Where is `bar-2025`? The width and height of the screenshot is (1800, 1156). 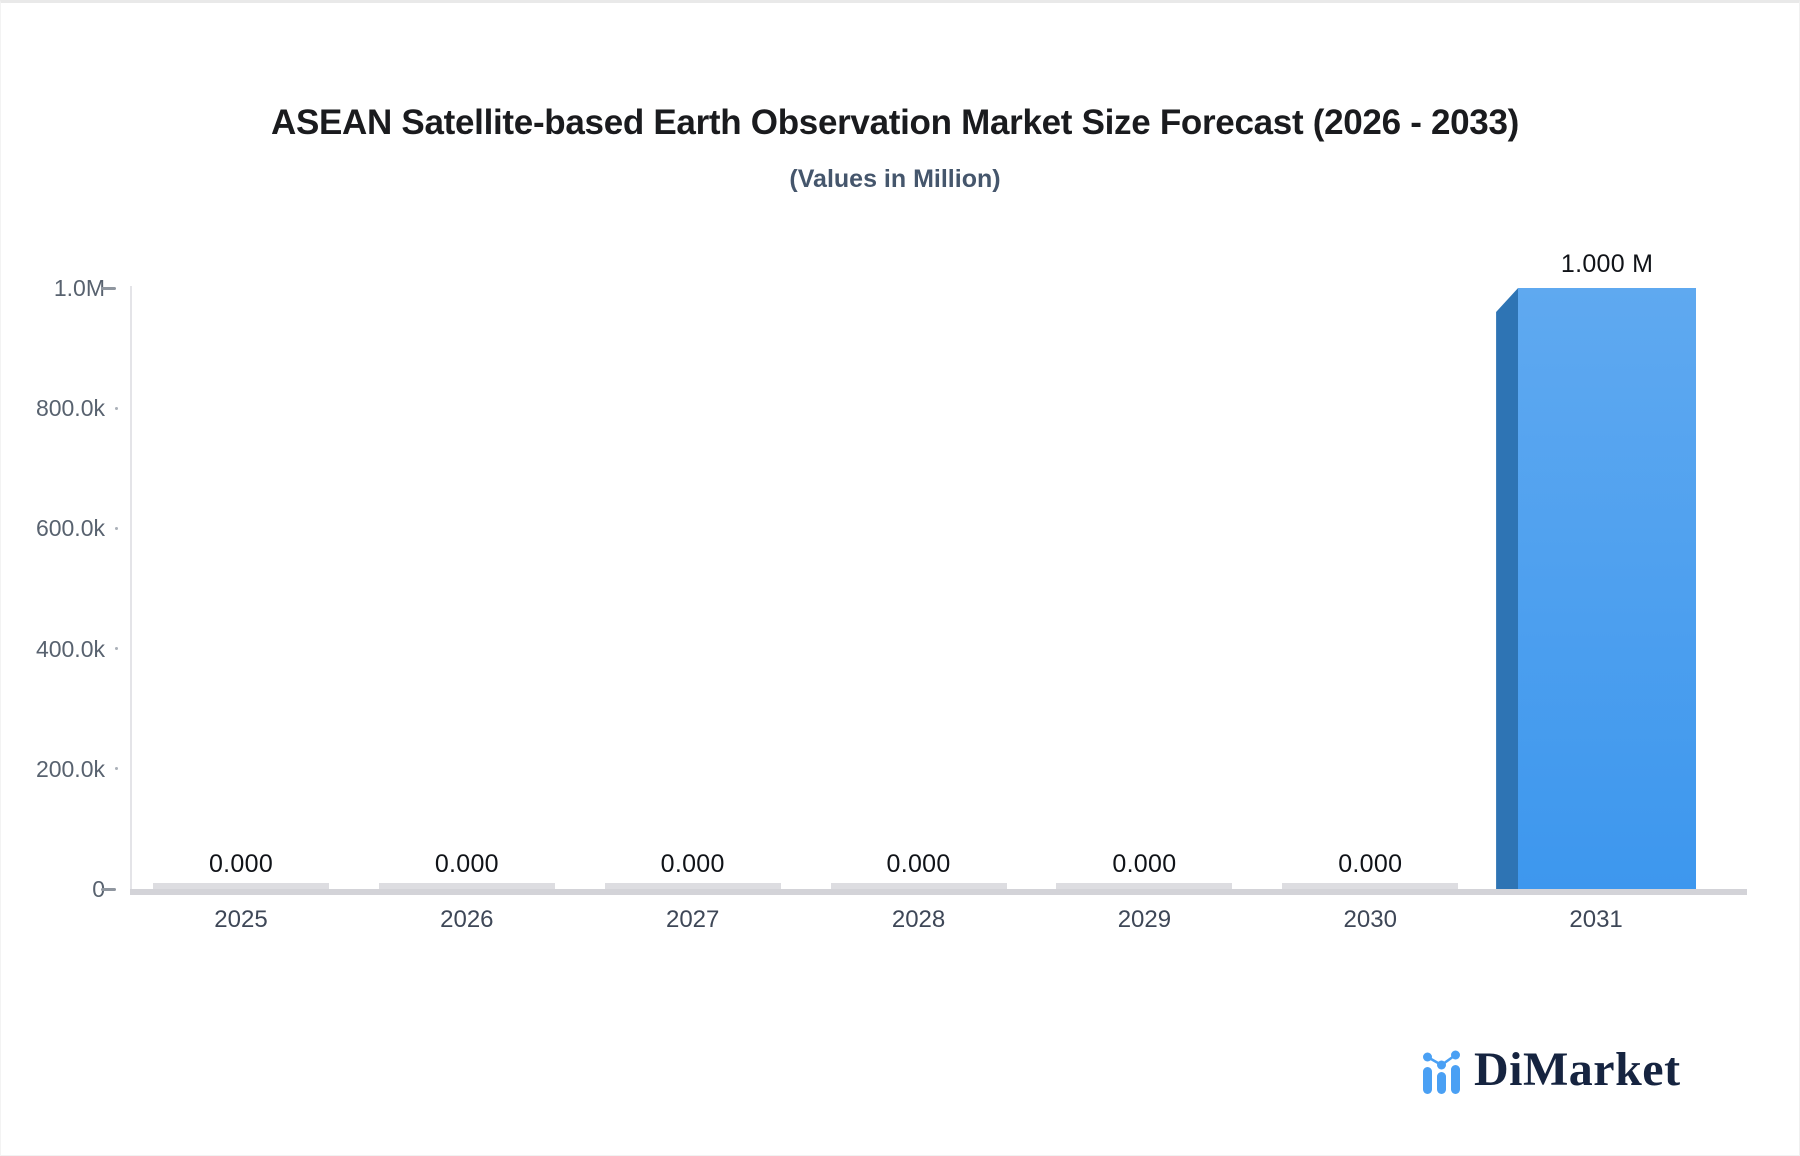
bar-2025 is located at coordinates (241, 886).